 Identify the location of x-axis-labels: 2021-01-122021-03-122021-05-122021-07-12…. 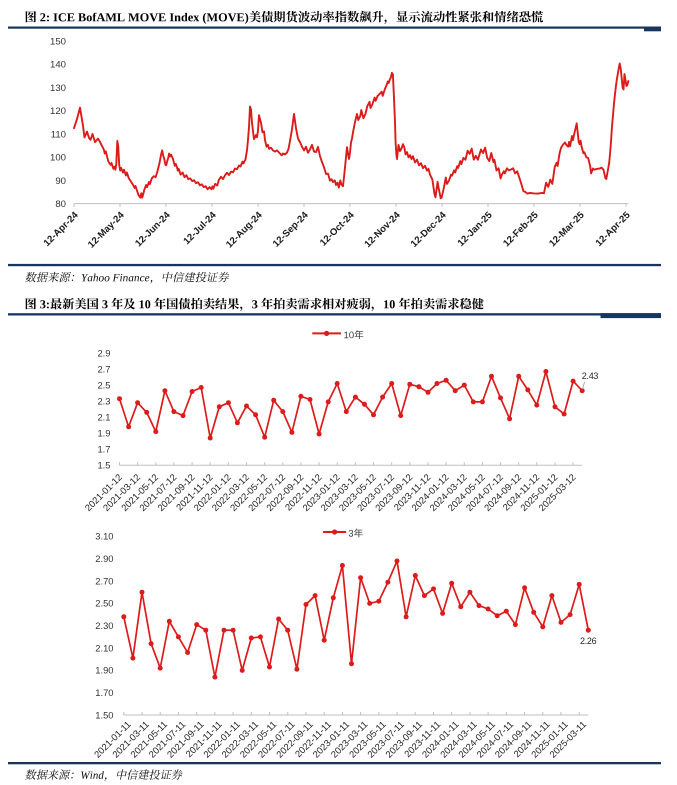
(329, 492).